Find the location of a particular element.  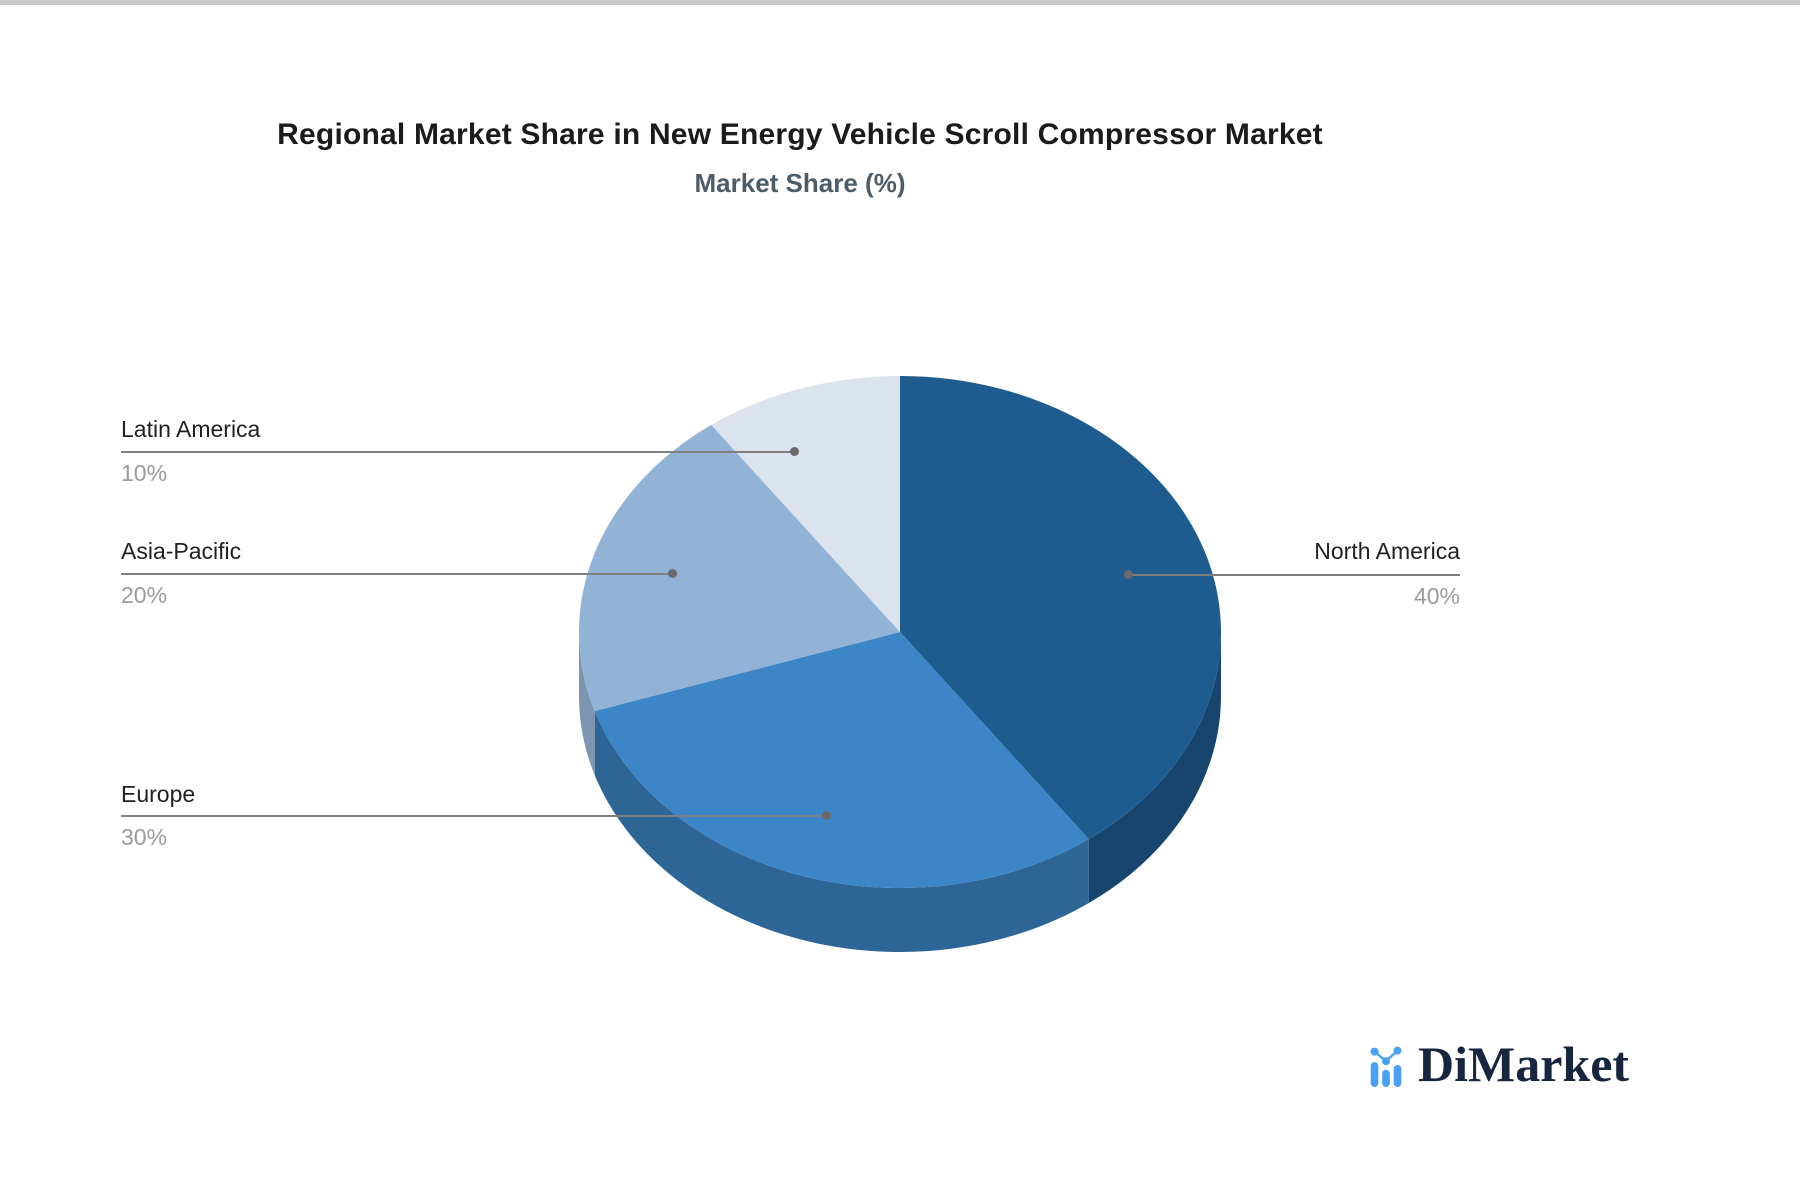

leader-line-asia-pacific is located at coordinates (397, 574).